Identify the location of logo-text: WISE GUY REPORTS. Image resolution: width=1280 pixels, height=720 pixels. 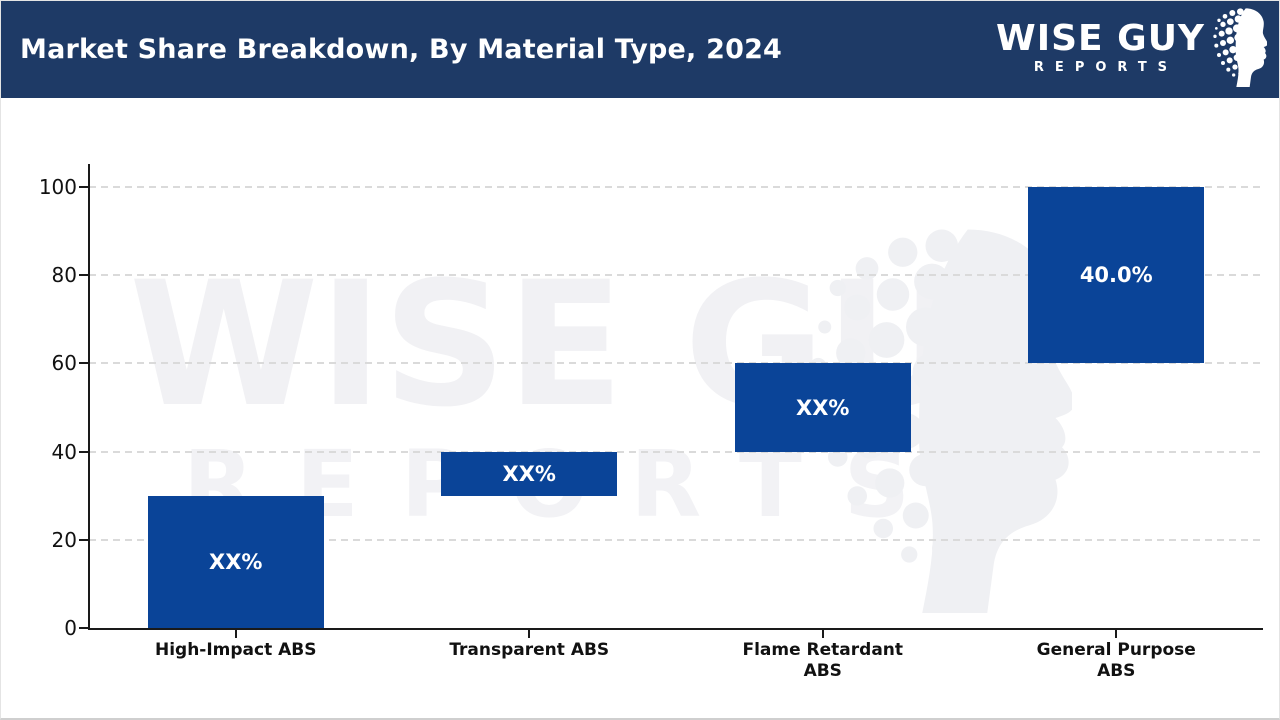
(1100, 46).